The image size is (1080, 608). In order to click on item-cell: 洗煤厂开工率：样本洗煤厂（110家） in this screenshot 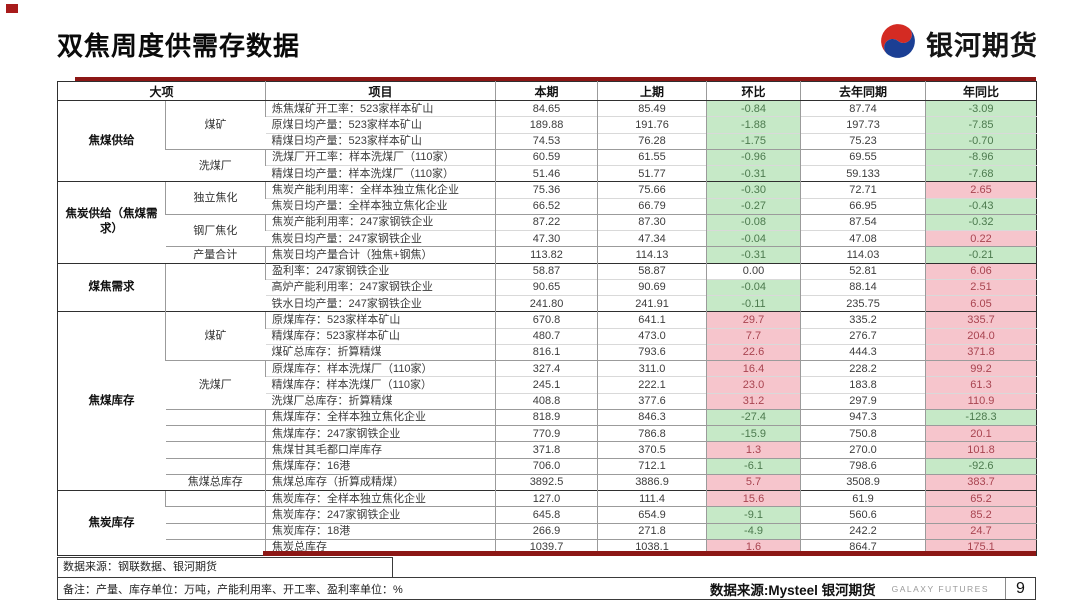, I will do `click(380, 157)`.